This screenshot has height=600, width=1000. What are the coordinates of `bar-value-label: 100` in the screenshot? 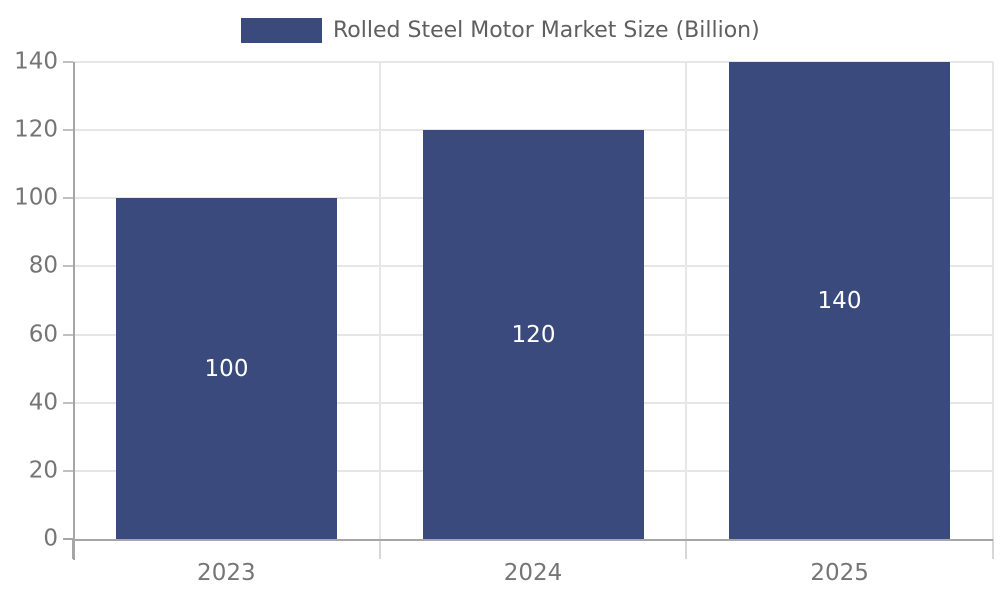 It's located at (226, 368).